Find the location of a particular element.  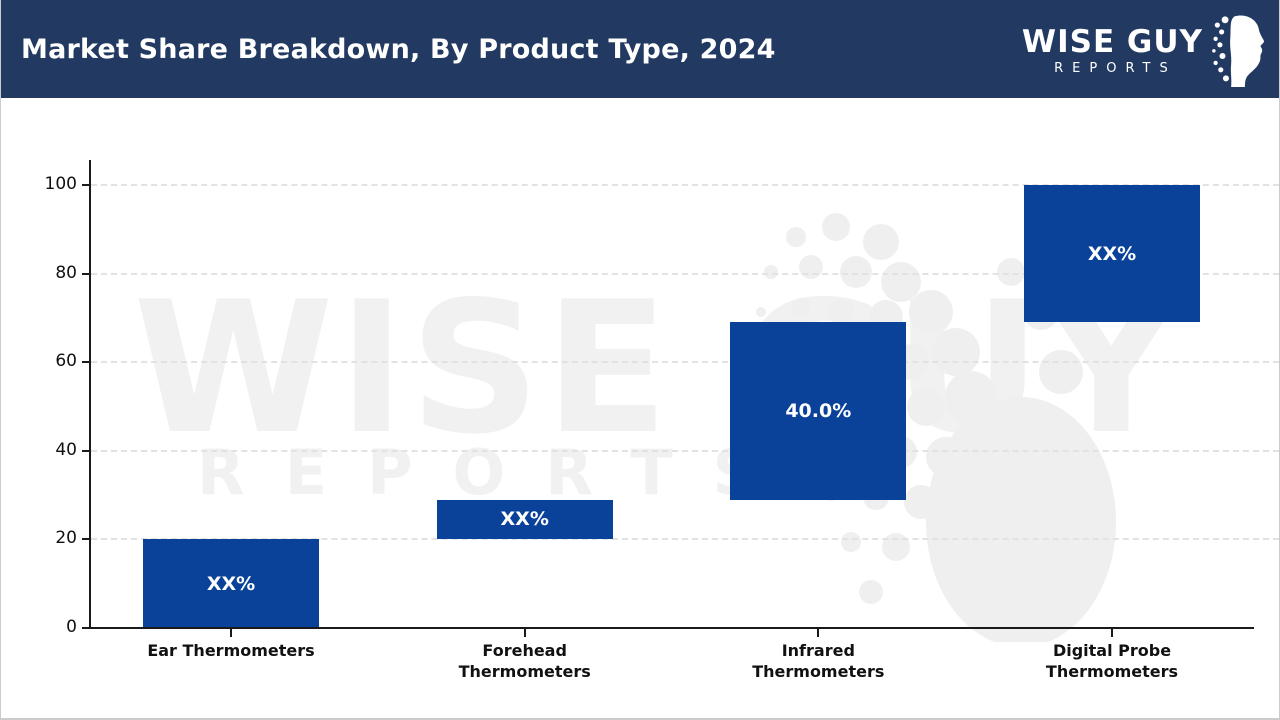

bar-value-label: 40.0% is located at coordinates (818, 410).